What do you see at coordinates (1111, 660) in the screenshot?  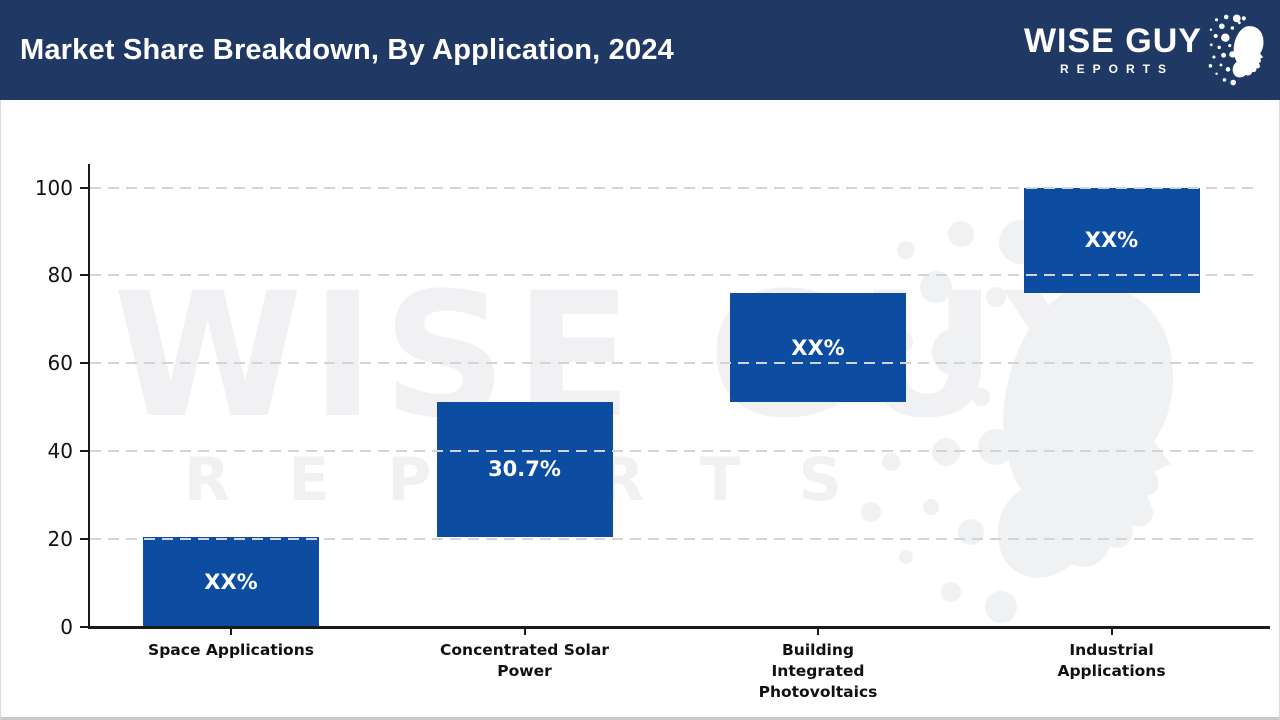 I see `category-label-industrial-applications: Industrial Applications` at bounding box center [1111, 660].